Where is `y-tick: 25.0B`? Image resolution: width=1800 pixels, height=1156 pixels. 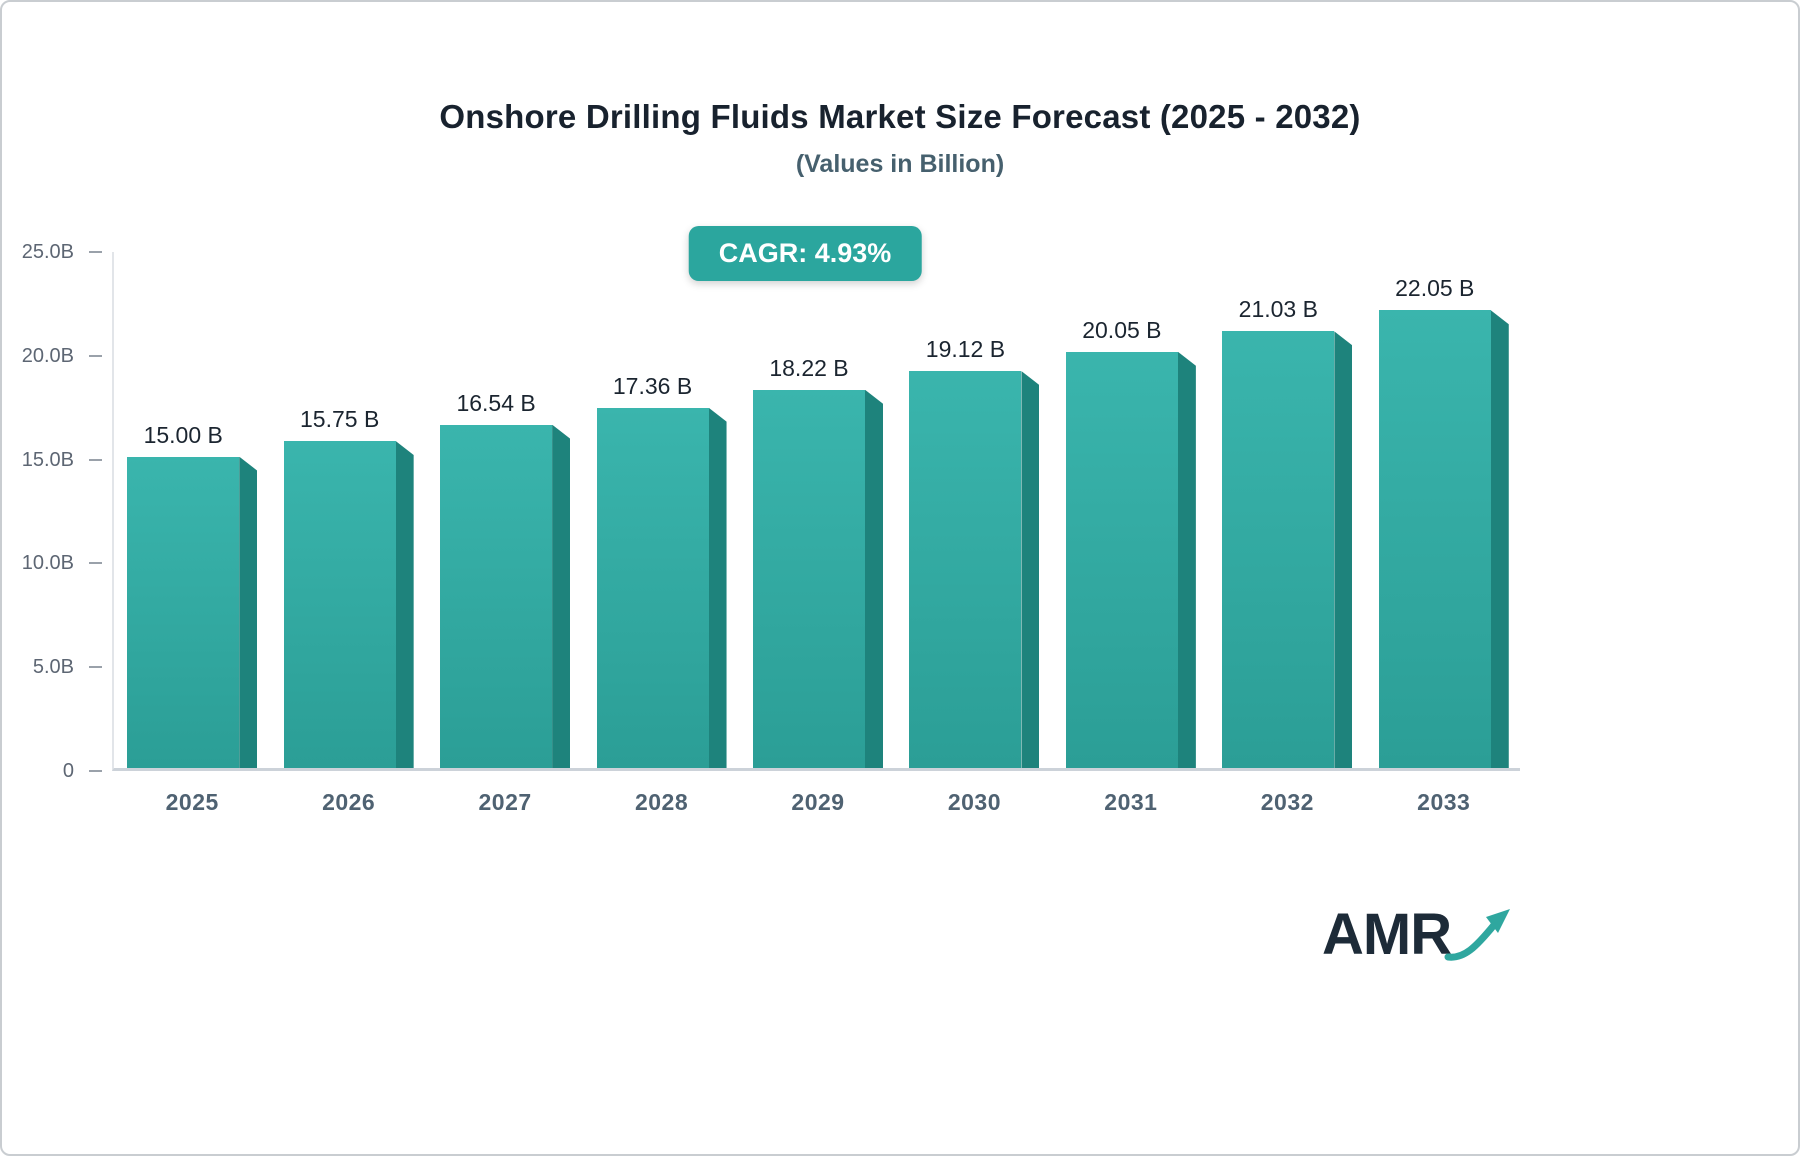
y-tick: 25.0B is located at coordinates (56, 252).